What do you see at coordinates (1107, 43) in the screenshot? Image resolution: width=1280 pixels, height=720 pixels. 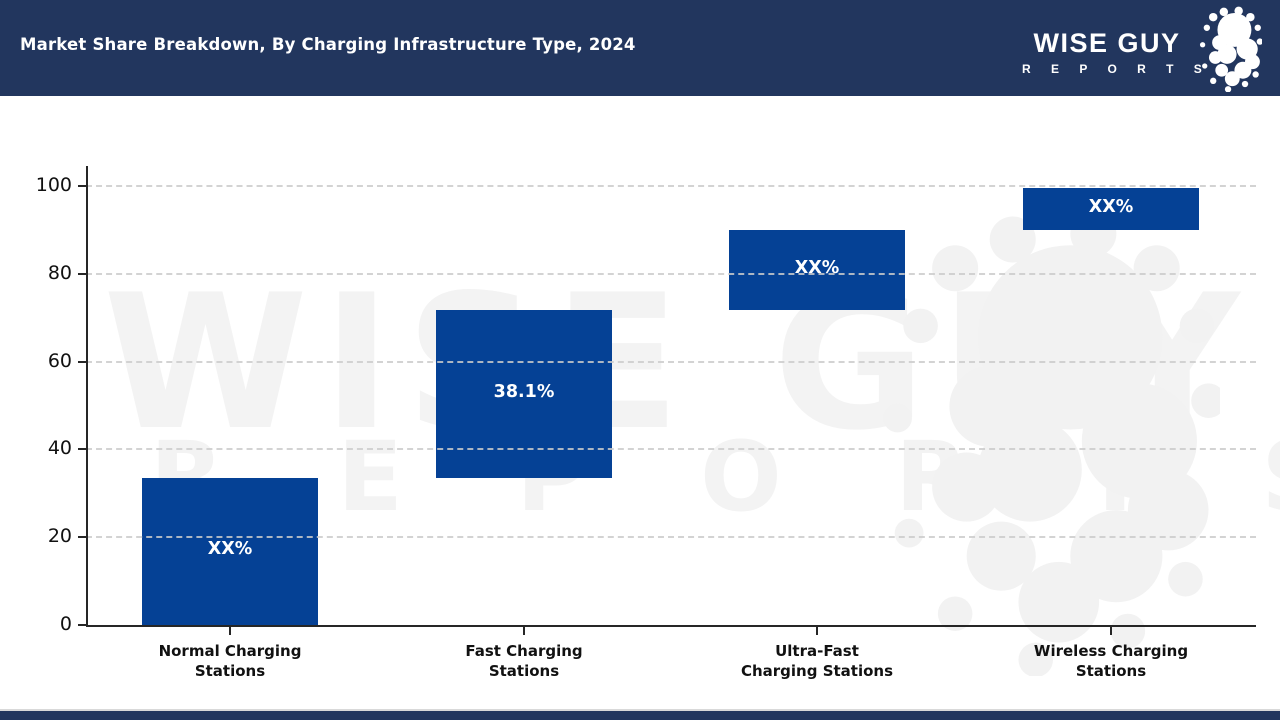 I see `logo-wordmark: WISE GUY` at bounding box center [1107, 43].